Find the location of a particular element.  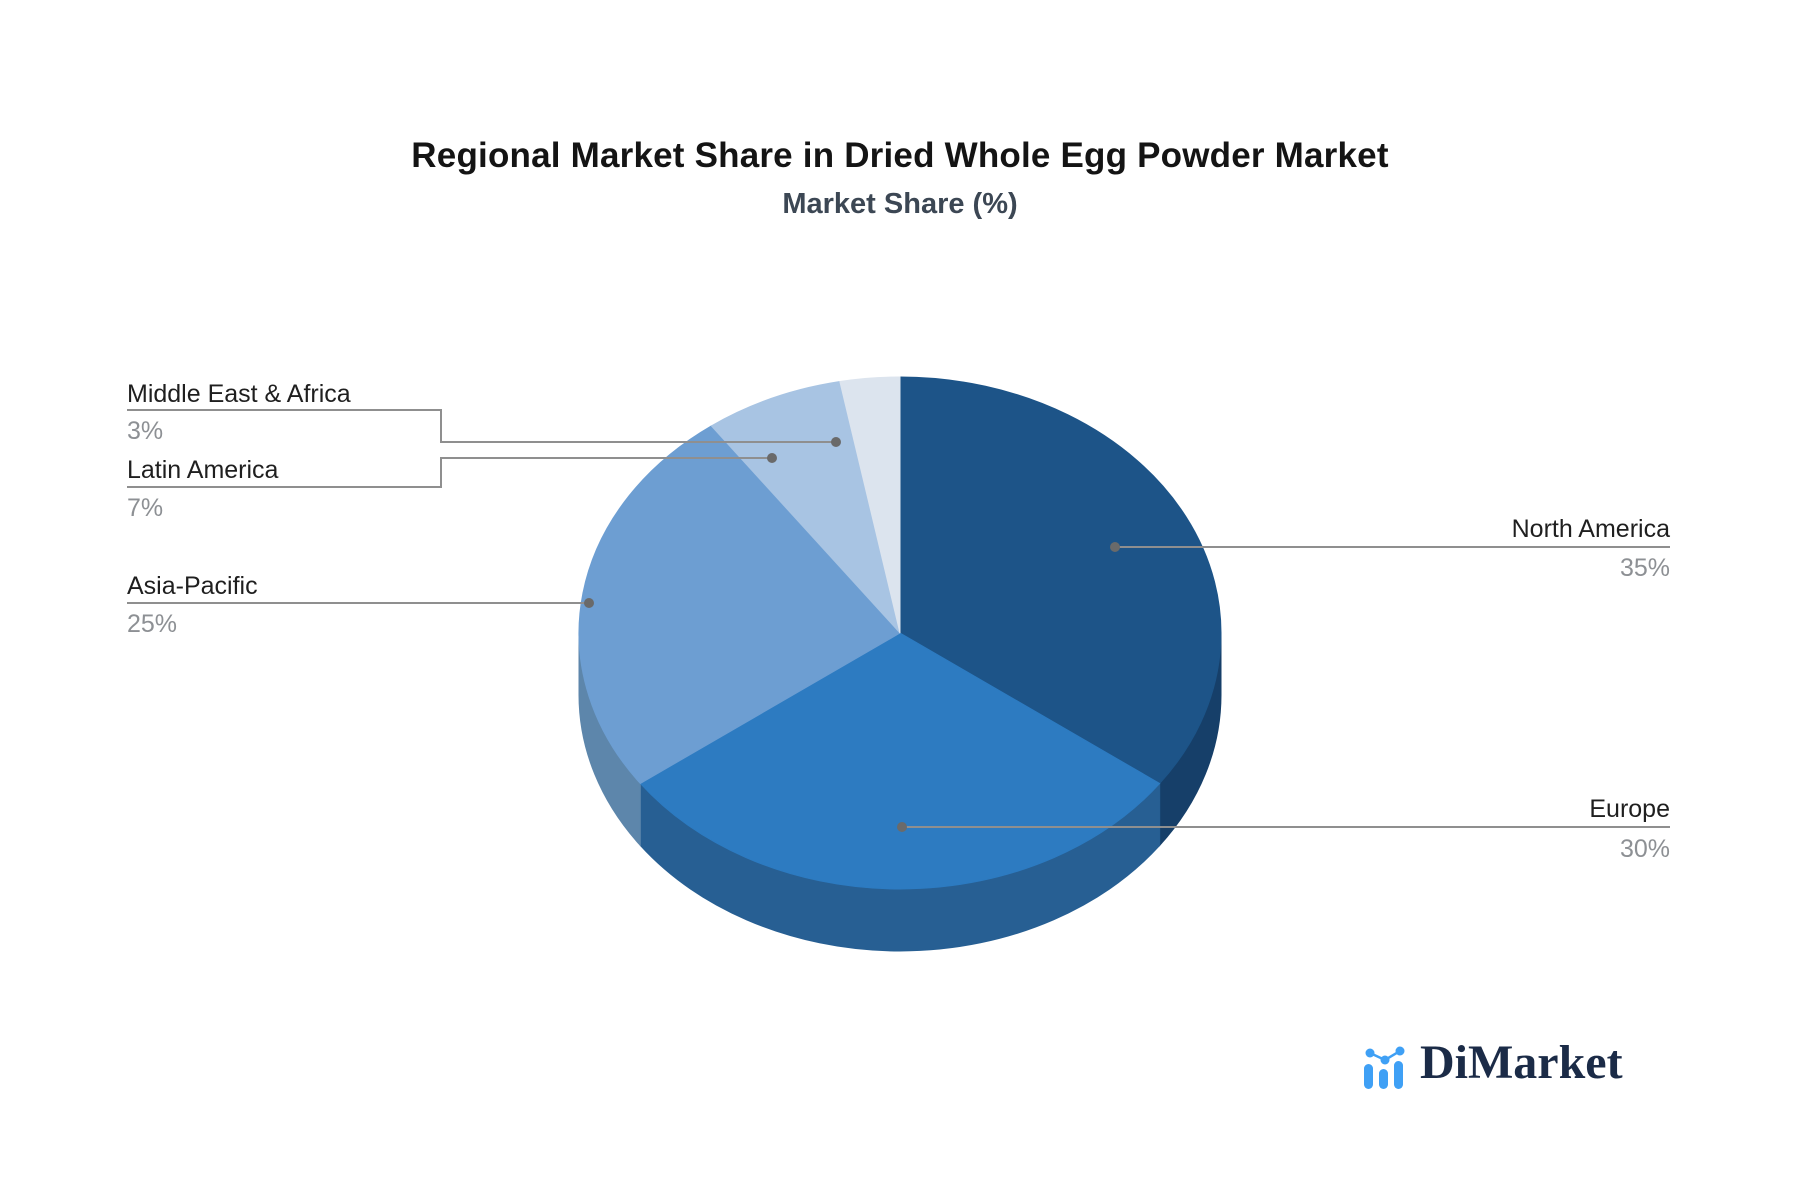

callout-value-asia-pacific: 25% is located at coordinates (152, 624).